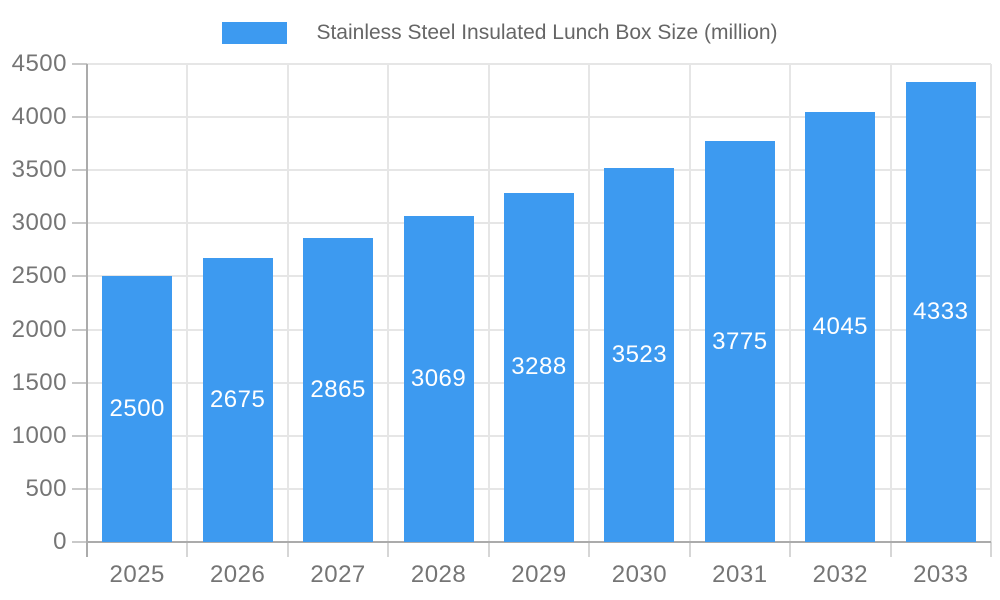 Image resolution: width=1000 pixels, height=600 pixels. I want to click on y-axis-label: 3500, so click(39, 170).